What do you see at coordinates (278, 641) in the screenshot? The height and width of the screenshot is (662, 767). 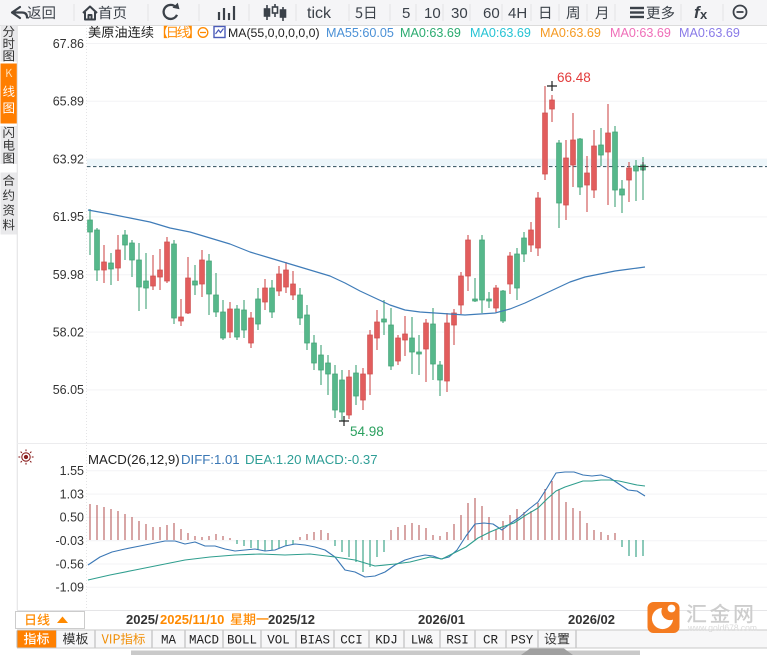 I see `svg-text: VOL` at bounding box center [278, 641].